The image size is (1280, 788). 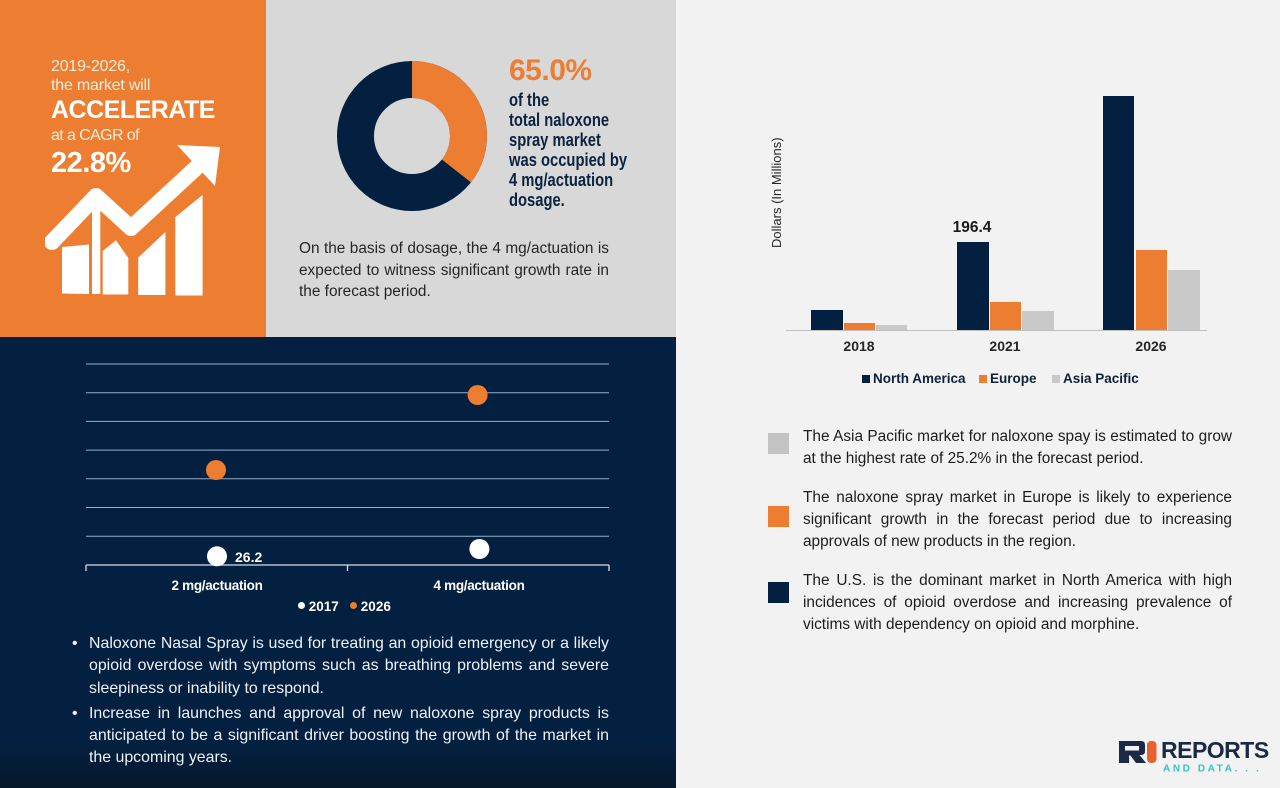 What do you see at coordinates (1212, 769) in the screenshot?
I see `svg-text: AND DATA. . .` at bounding box center [1212, 769].